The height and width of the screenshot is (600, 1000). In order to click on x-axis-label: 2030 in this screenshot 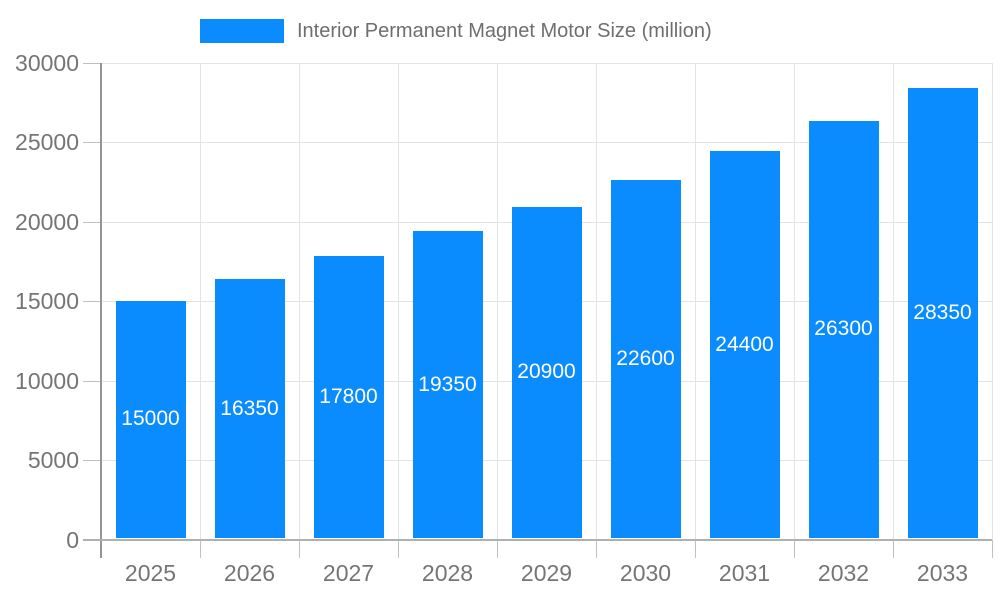, I will do `click(645, 573)`.